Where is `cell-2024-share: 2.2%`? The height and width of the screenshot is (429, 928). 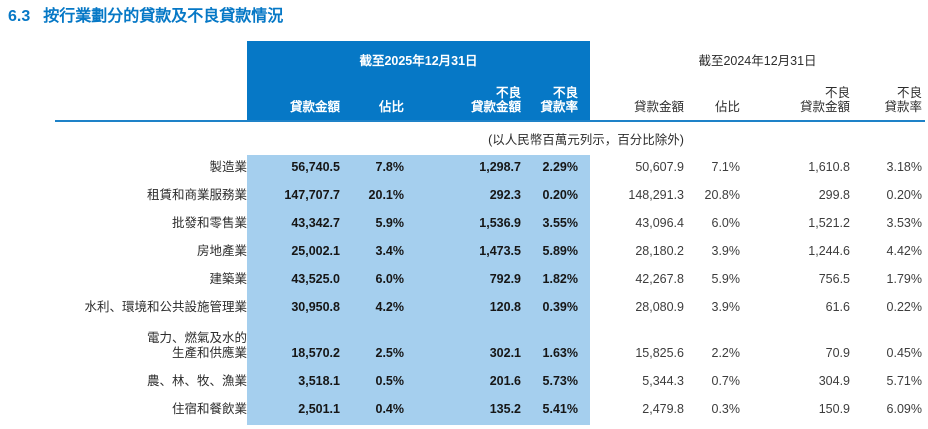 cell-2024-share: 2.2% is located at coordinates (726, 353).